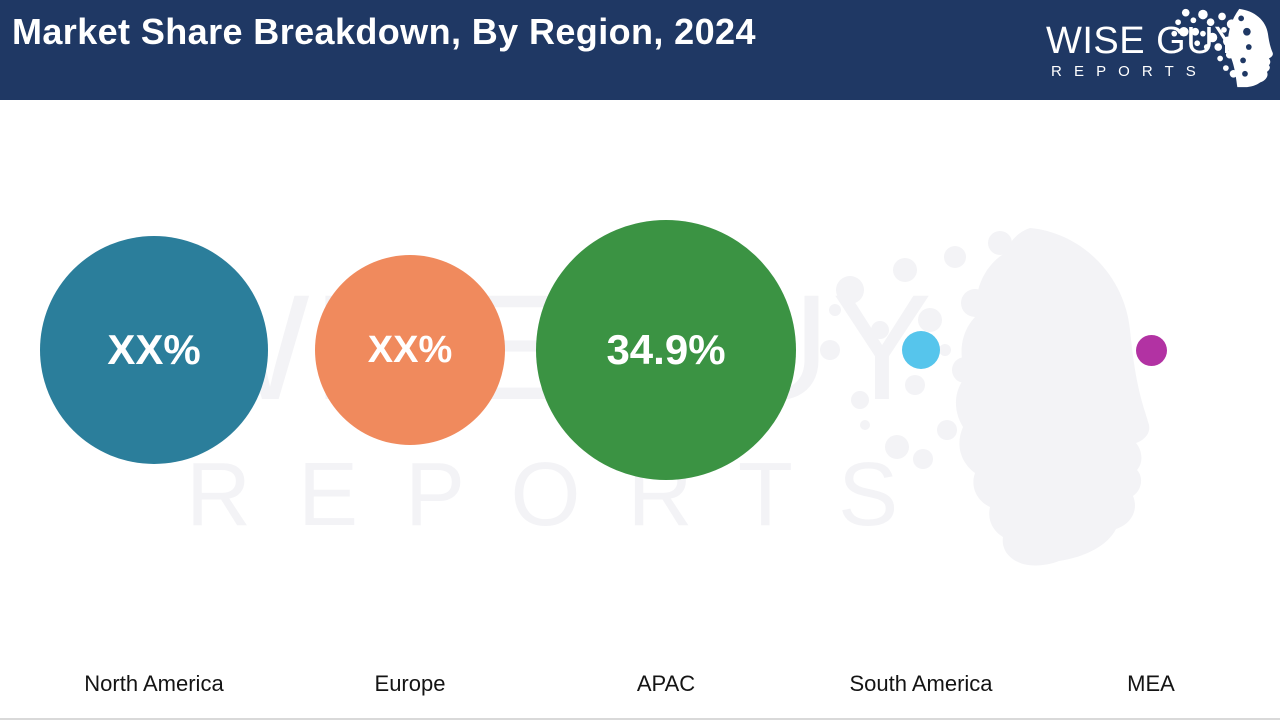 This screenshot has width=1280, height=720. What do you see at coordinates (410, 683) in the screenshot?
I see `region-label-europe: Europe` at bounding box center [410, 683].